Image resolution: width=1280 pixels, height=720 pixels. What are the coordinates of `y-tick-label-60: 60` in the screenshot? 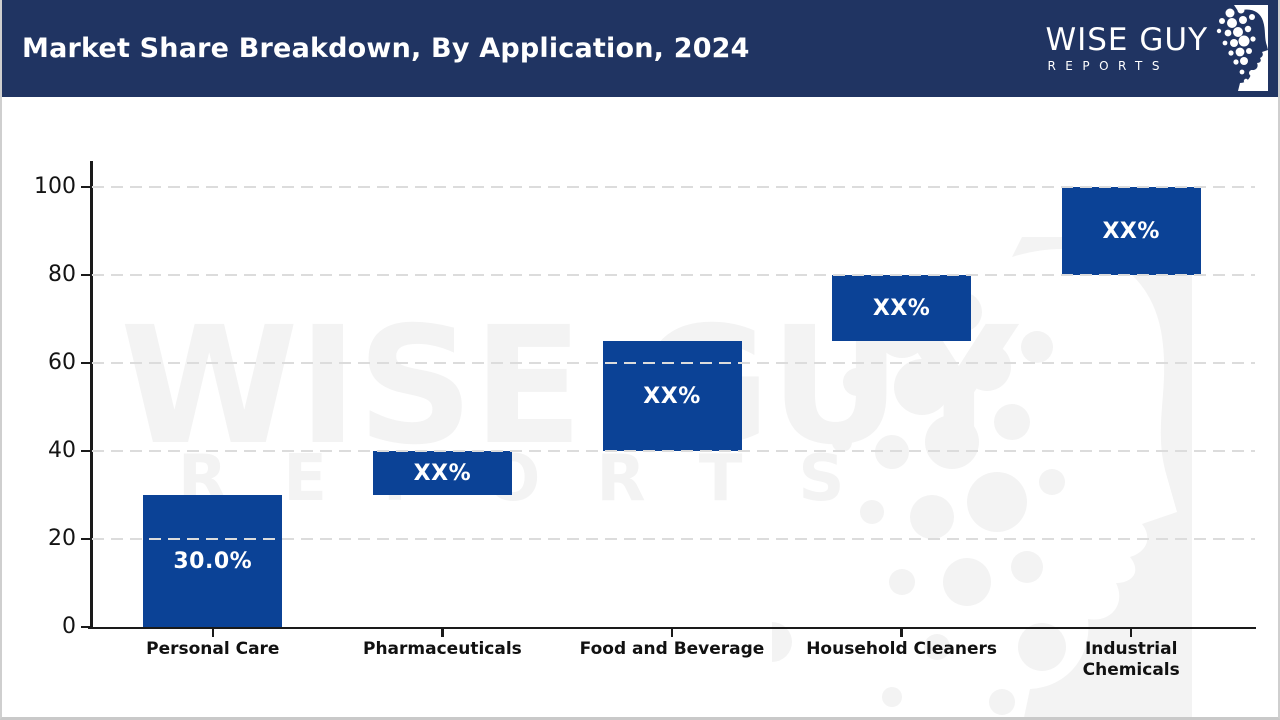 It's located at (62, 362).